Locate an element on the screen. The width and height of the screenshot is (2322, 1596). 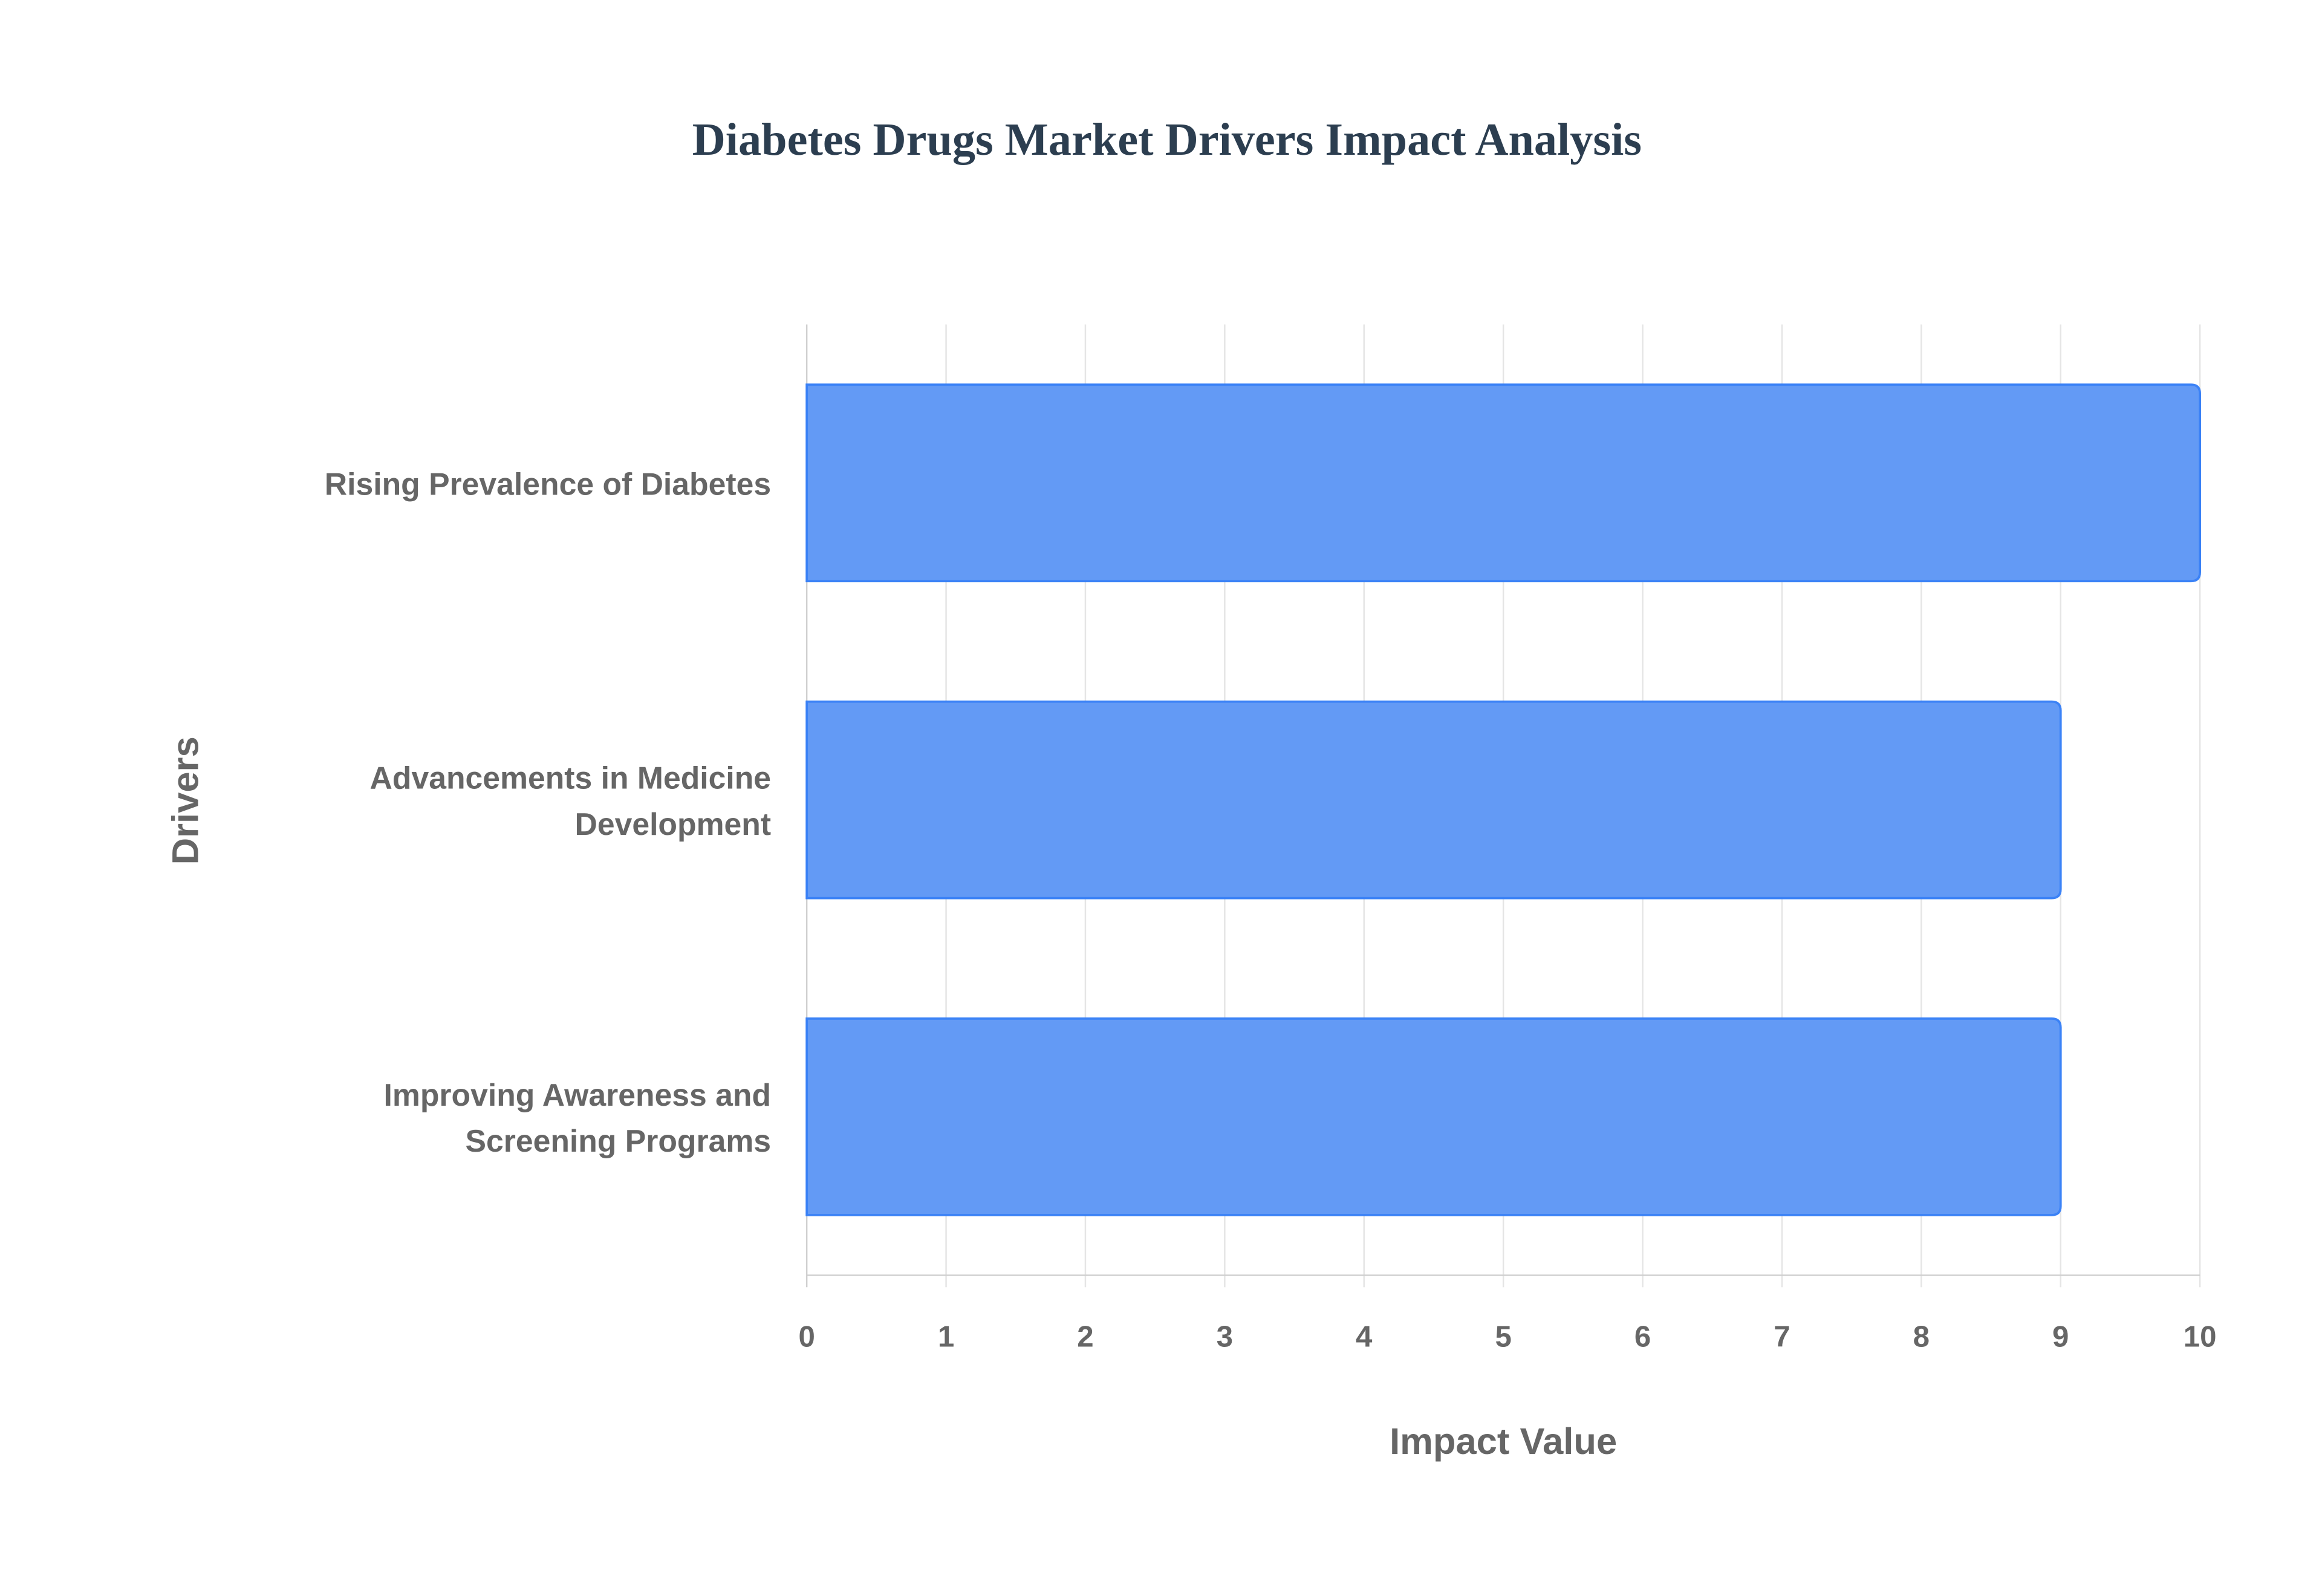
x-tick-label: 5 is located at coordinates (1503, 1337).